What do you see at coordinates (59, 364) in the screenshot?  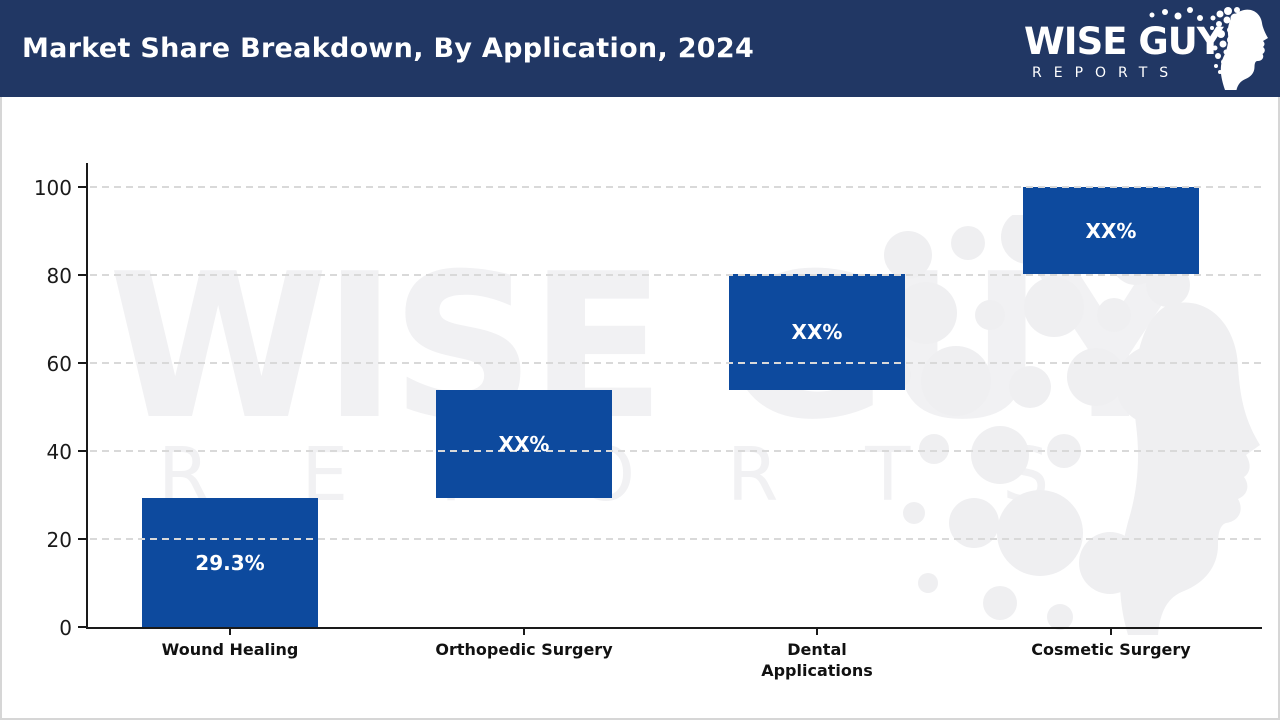 I see `y-tick-label: 60` at bounding box center [59, 364].